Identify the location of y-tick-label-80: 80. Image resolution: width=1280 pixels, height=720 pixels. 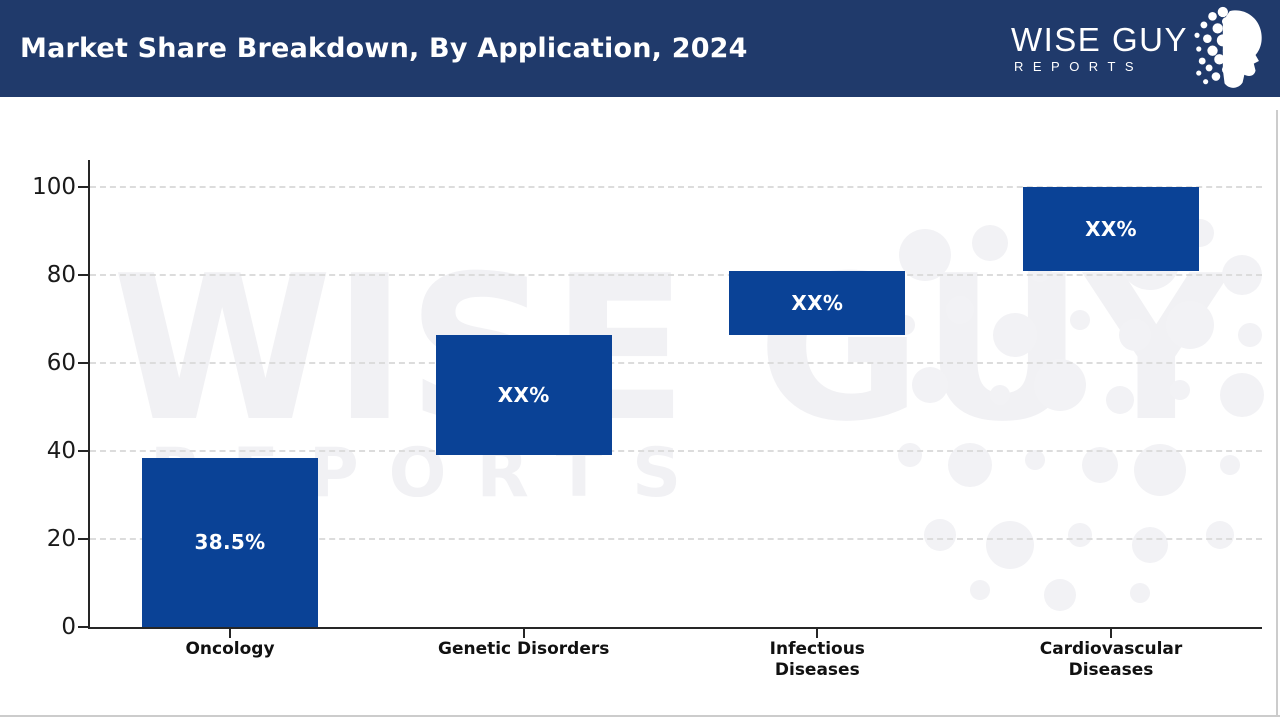
(61, 275).